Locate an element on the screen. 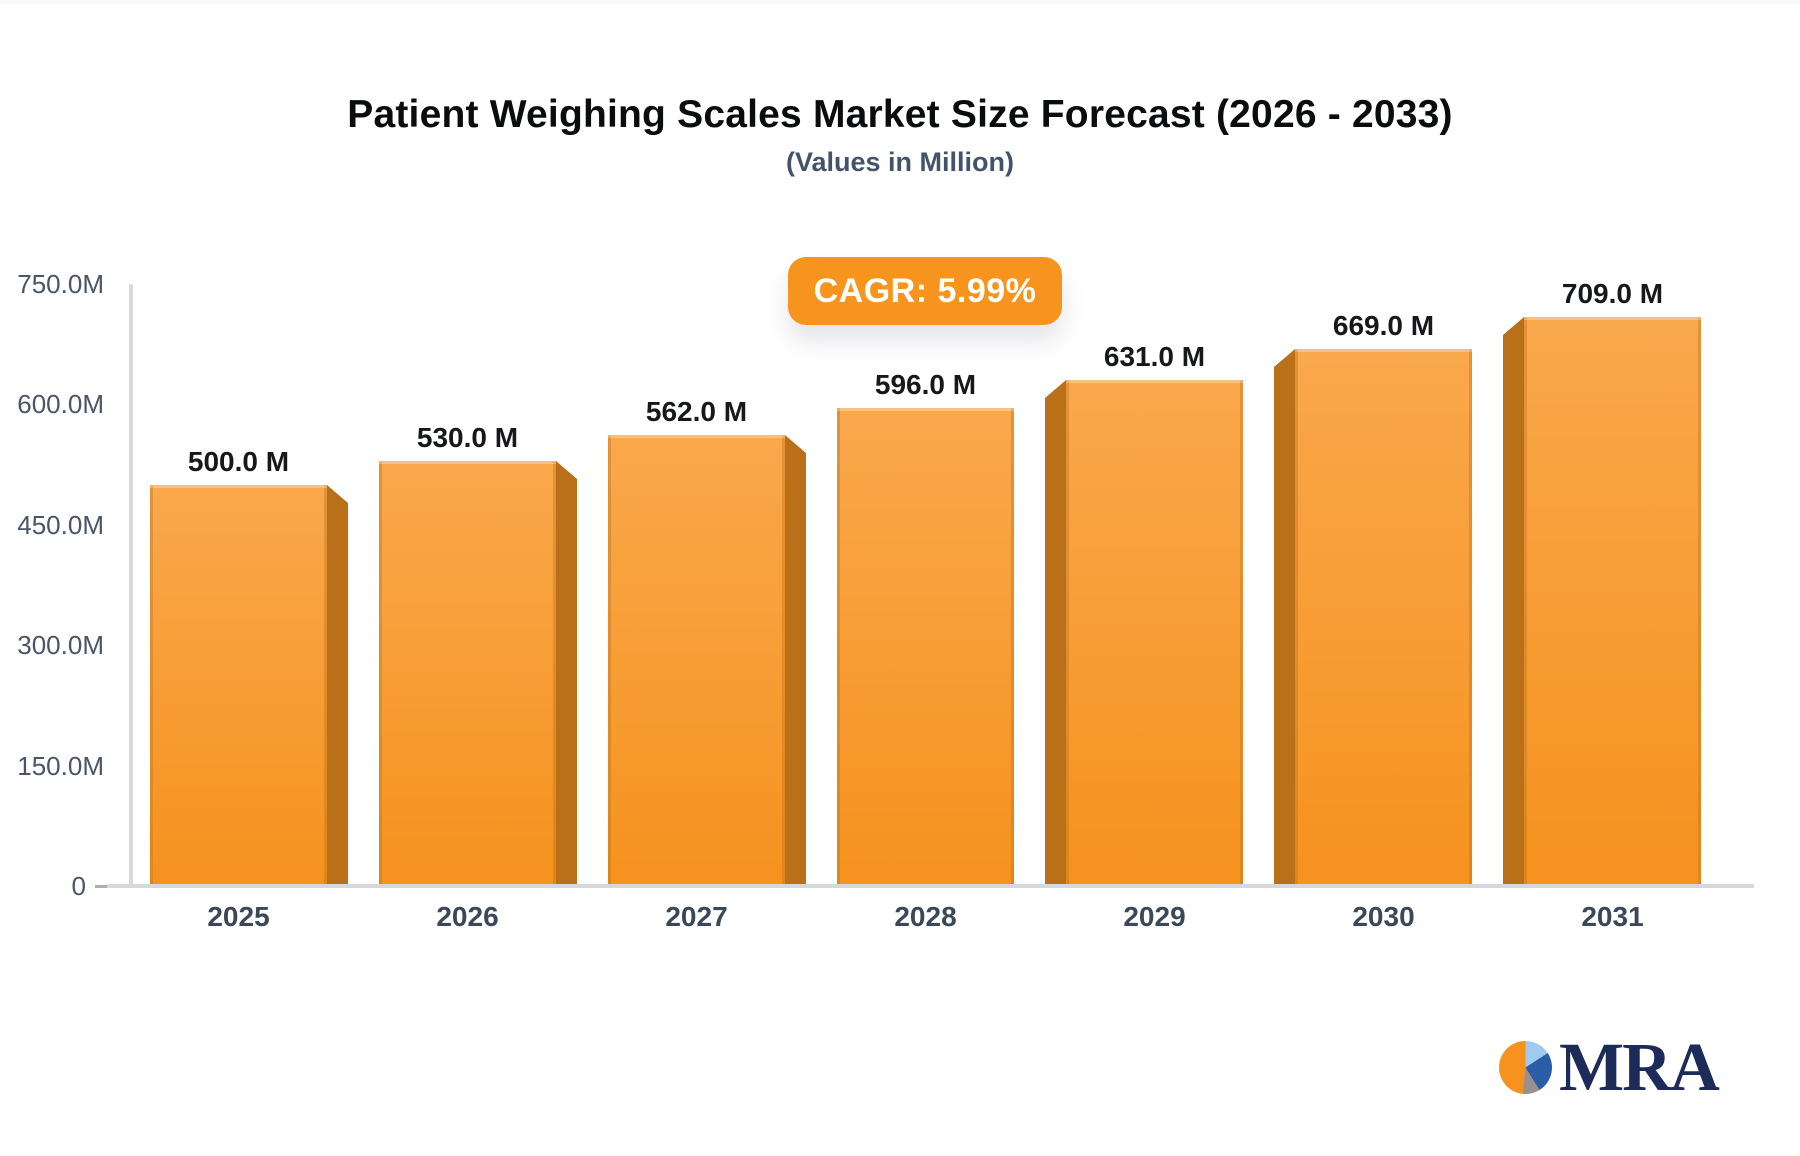  bar: 500.0 M is located at coordinates (249, 667).